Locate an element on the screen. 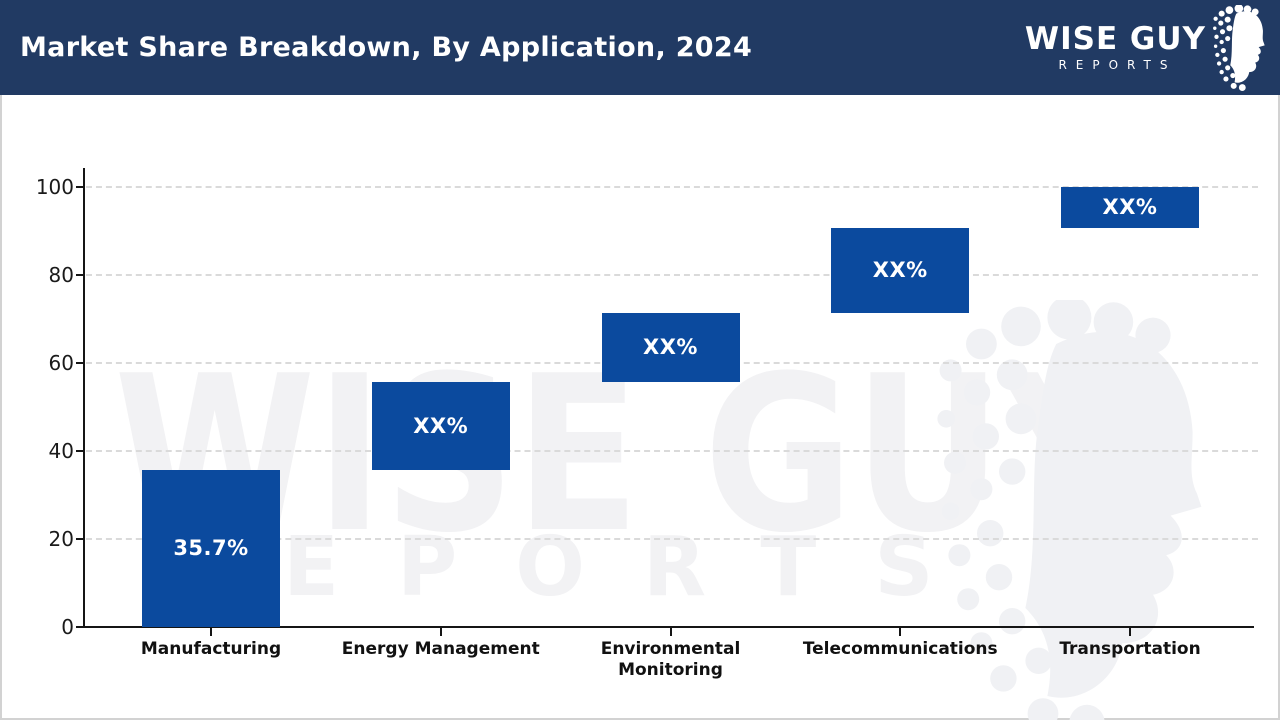  logo-text: WISE GUY REPORTS is located at coordinates (1115, 46).